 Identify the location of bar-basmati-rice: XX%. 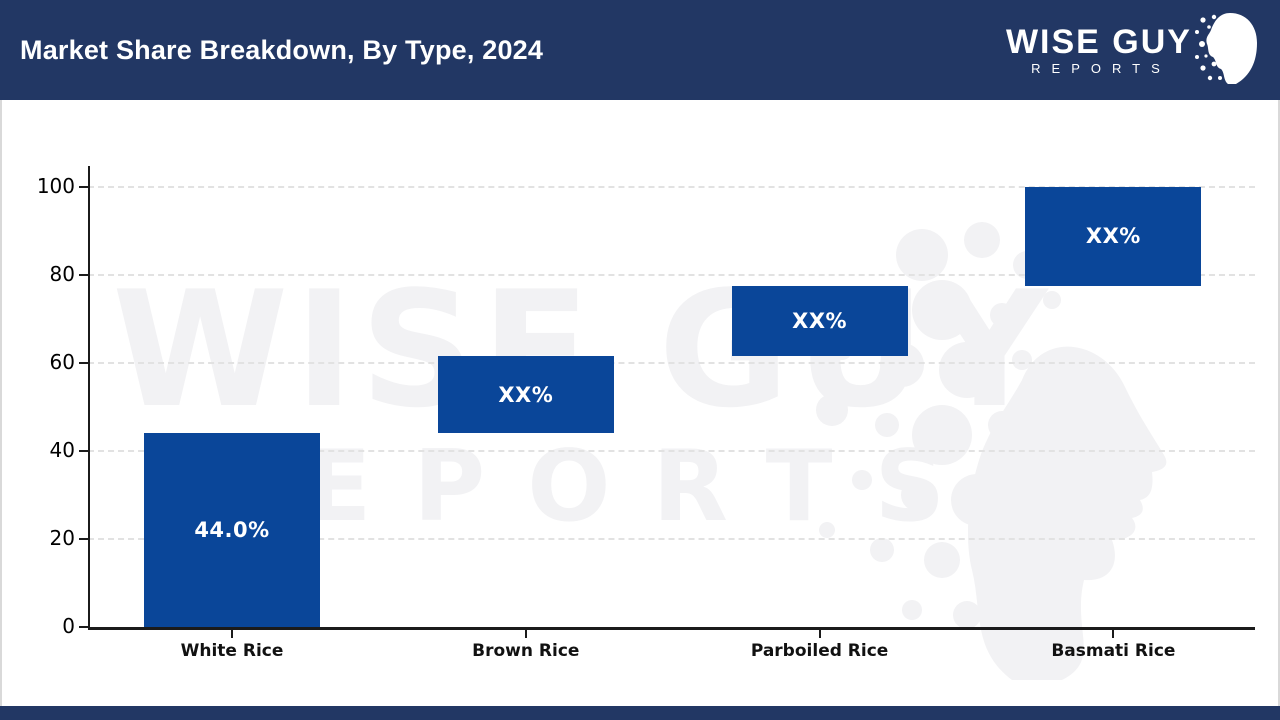
(1113, 236).